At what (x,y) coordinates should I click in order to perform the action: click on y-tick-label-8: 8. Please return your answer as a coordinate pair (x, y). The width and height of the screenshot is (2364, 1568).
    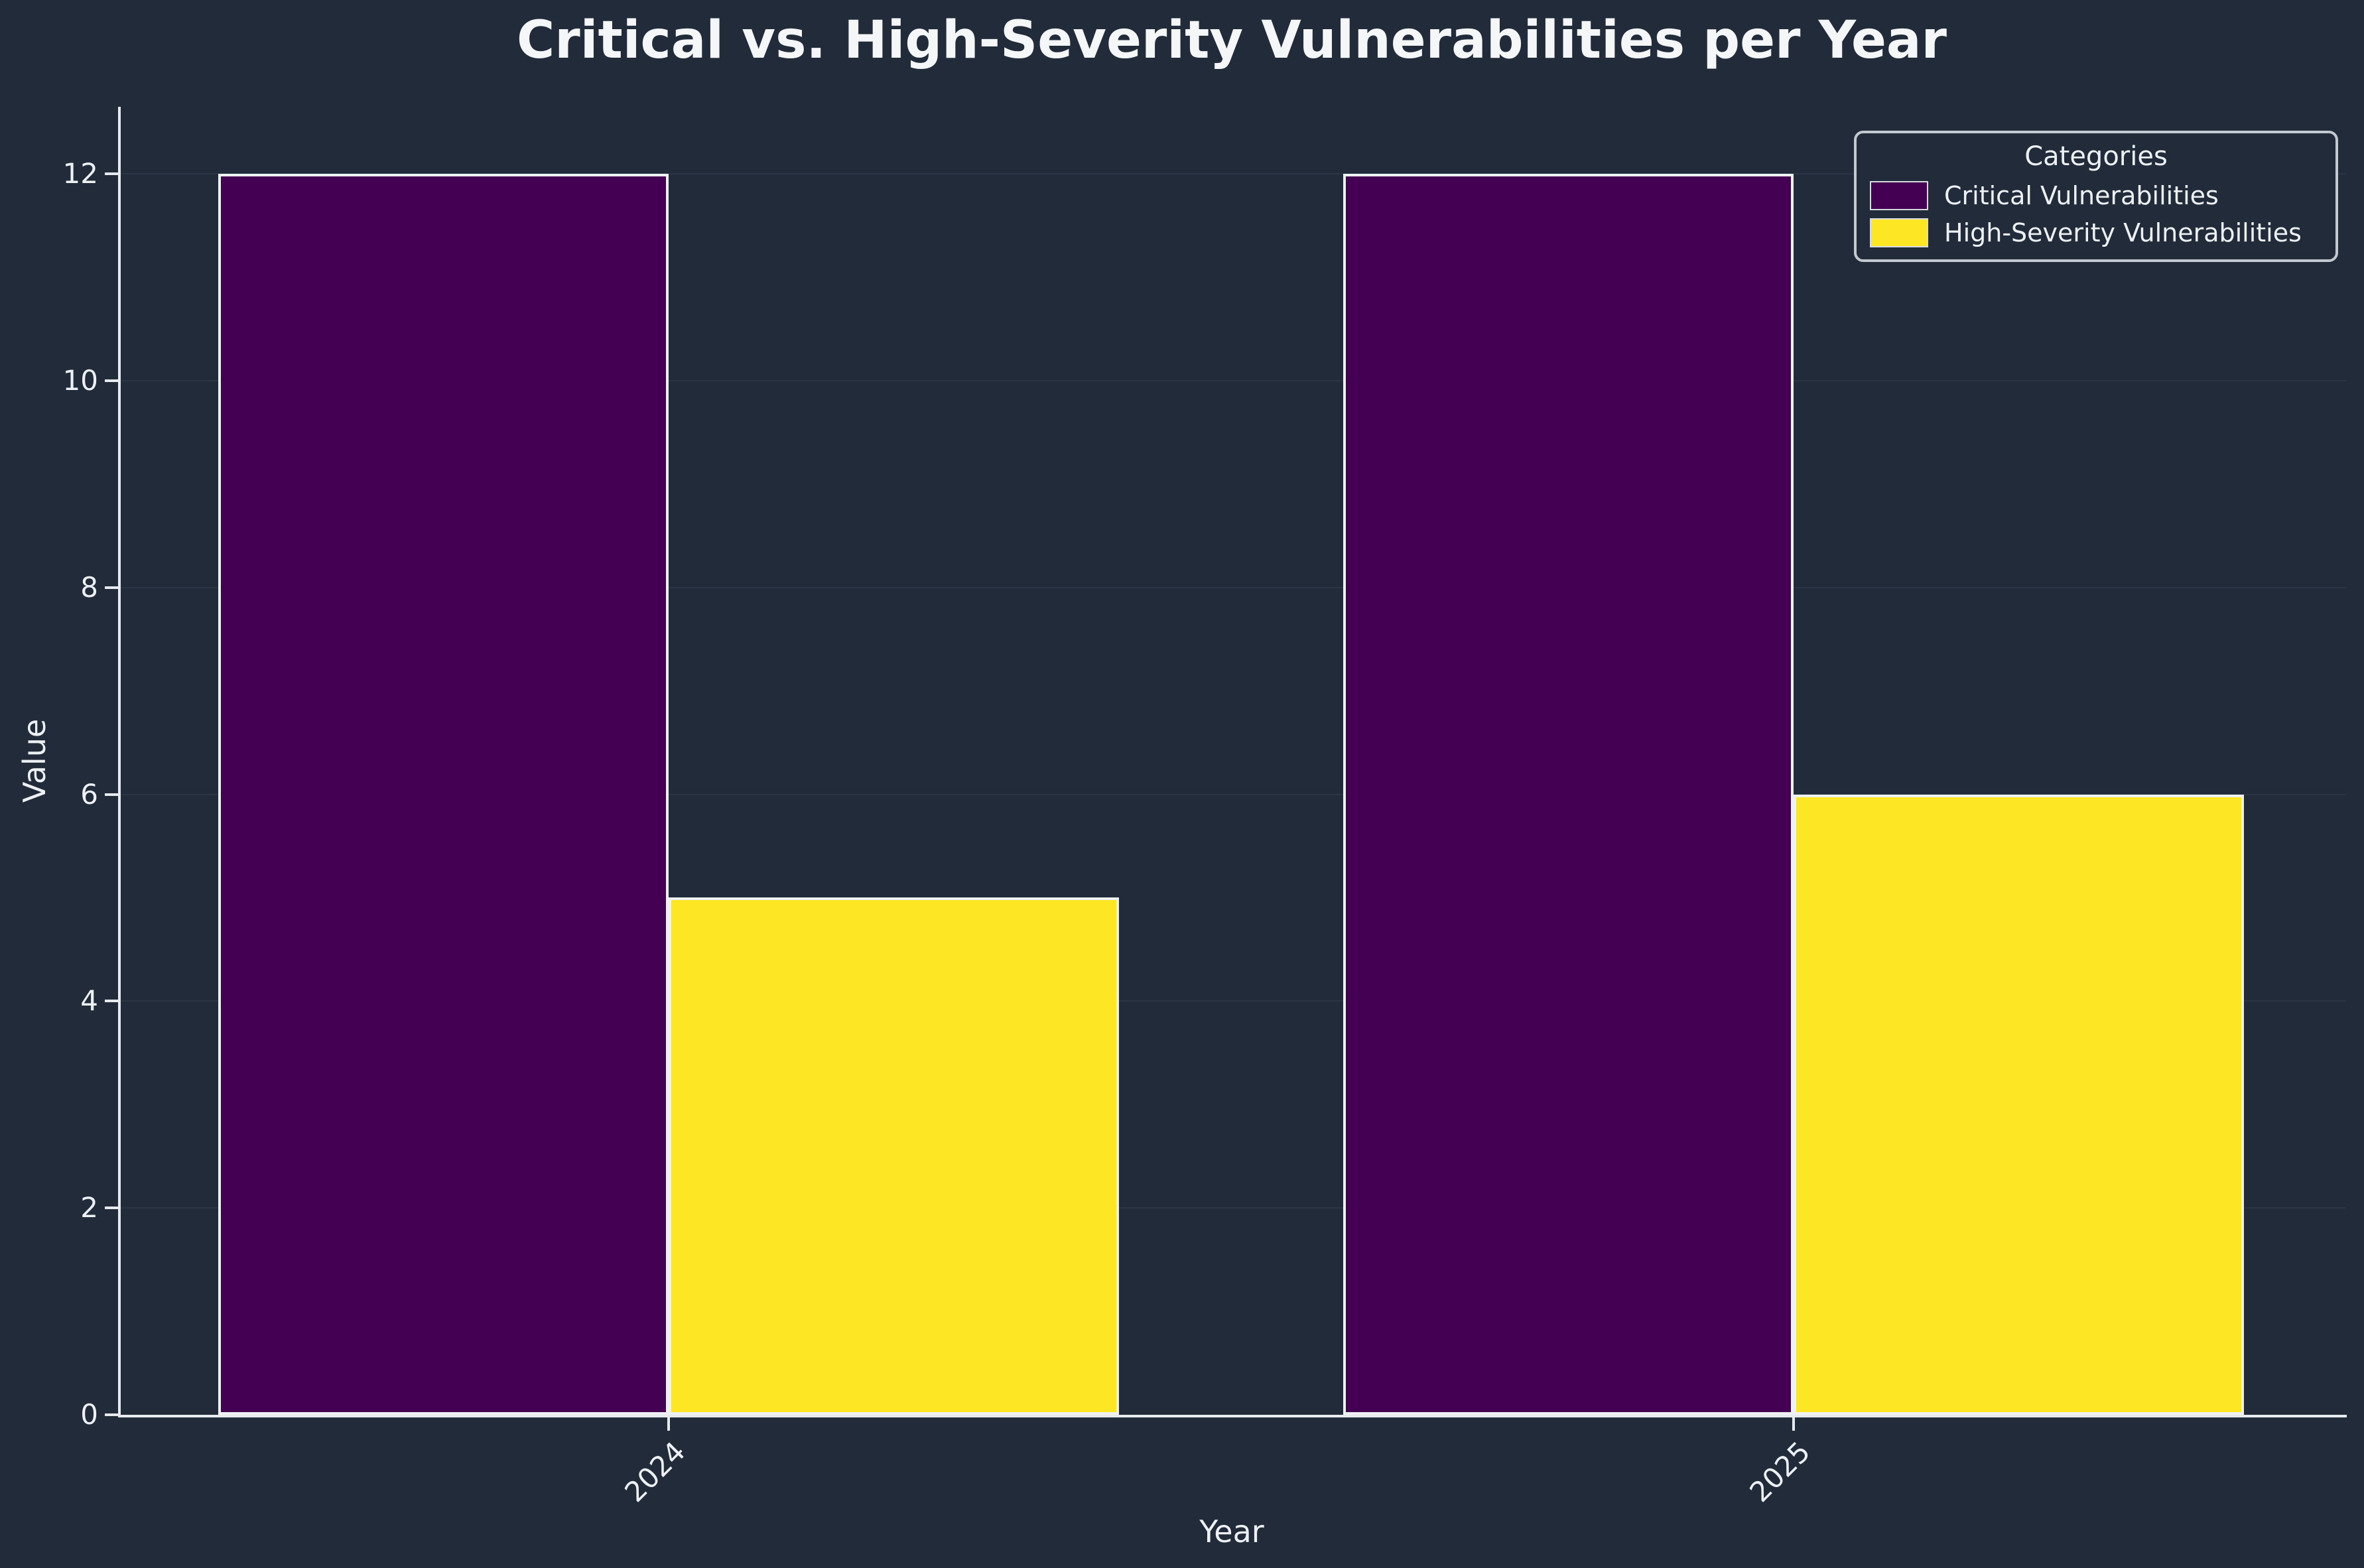
    Looking at the image, I should click on (89, 587).